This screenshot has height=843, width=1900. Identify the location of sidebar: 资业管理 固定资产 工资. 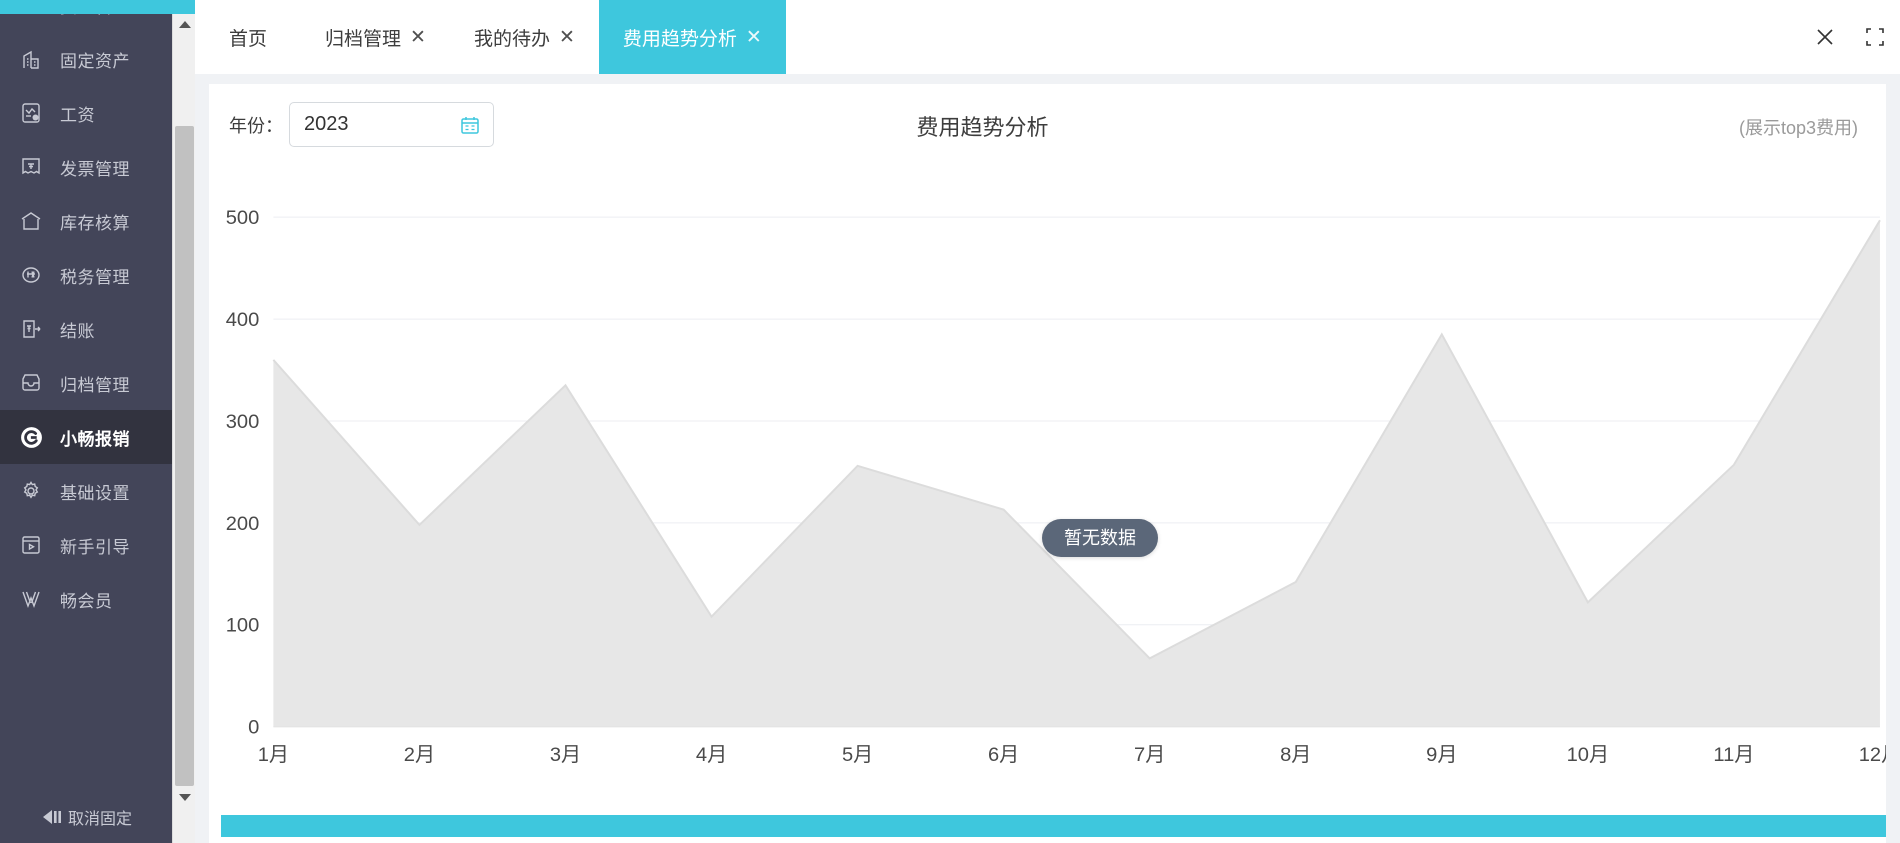
(86, 428).